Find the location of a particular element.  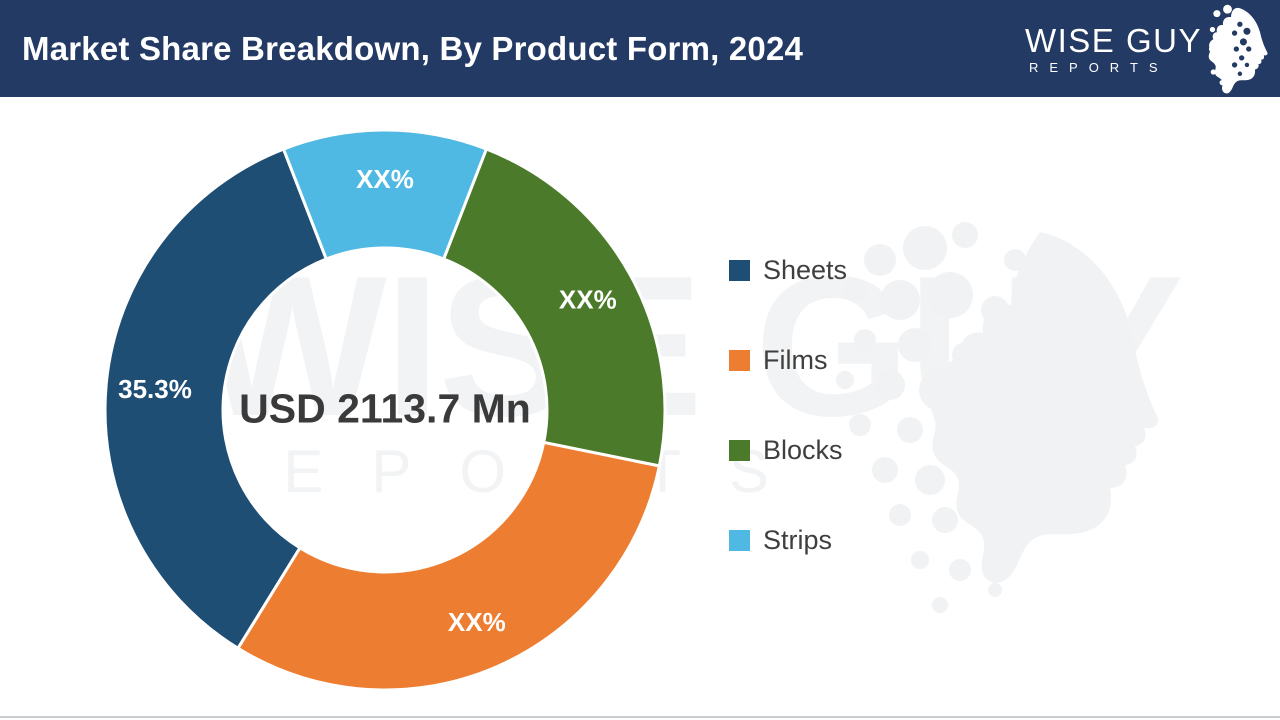

donut-segment-sheets is located at coordinates (216, 399).